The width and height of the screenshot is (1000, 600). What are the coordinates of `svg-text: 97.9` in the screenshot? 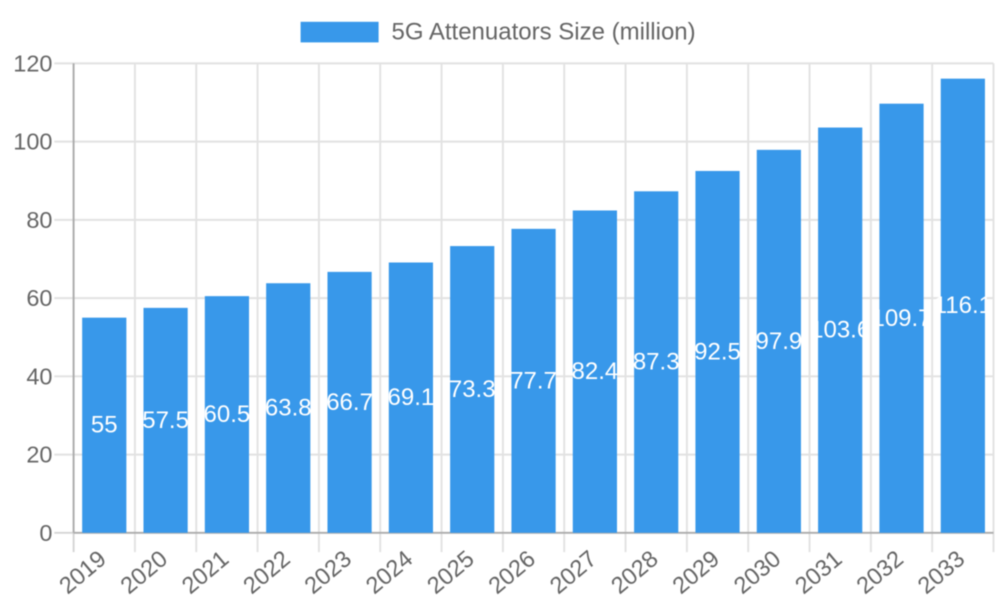 It's located at (779, 341).